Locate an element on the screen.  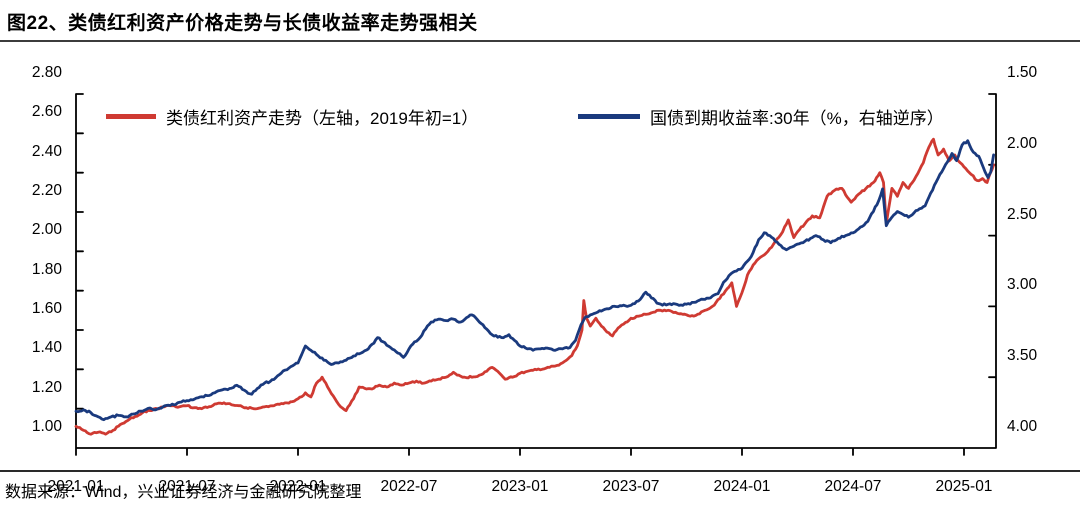
x-axis-label: 2024-01 is located at coordinates (742, 486).